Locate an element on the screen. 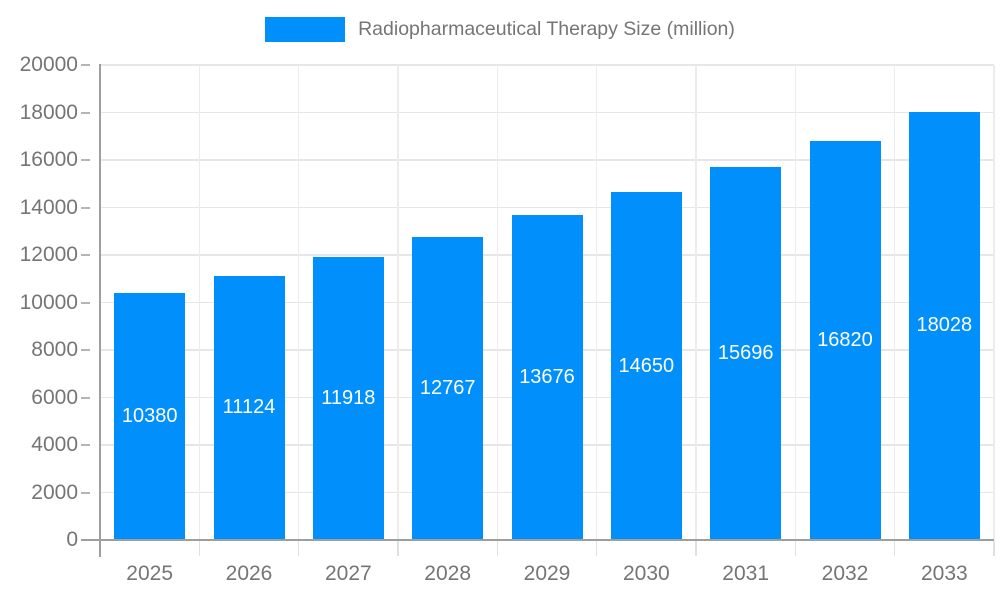 This screenshot has width=1000, height=600. bar-value-label: 10380 is located at coordinates (149, 416).